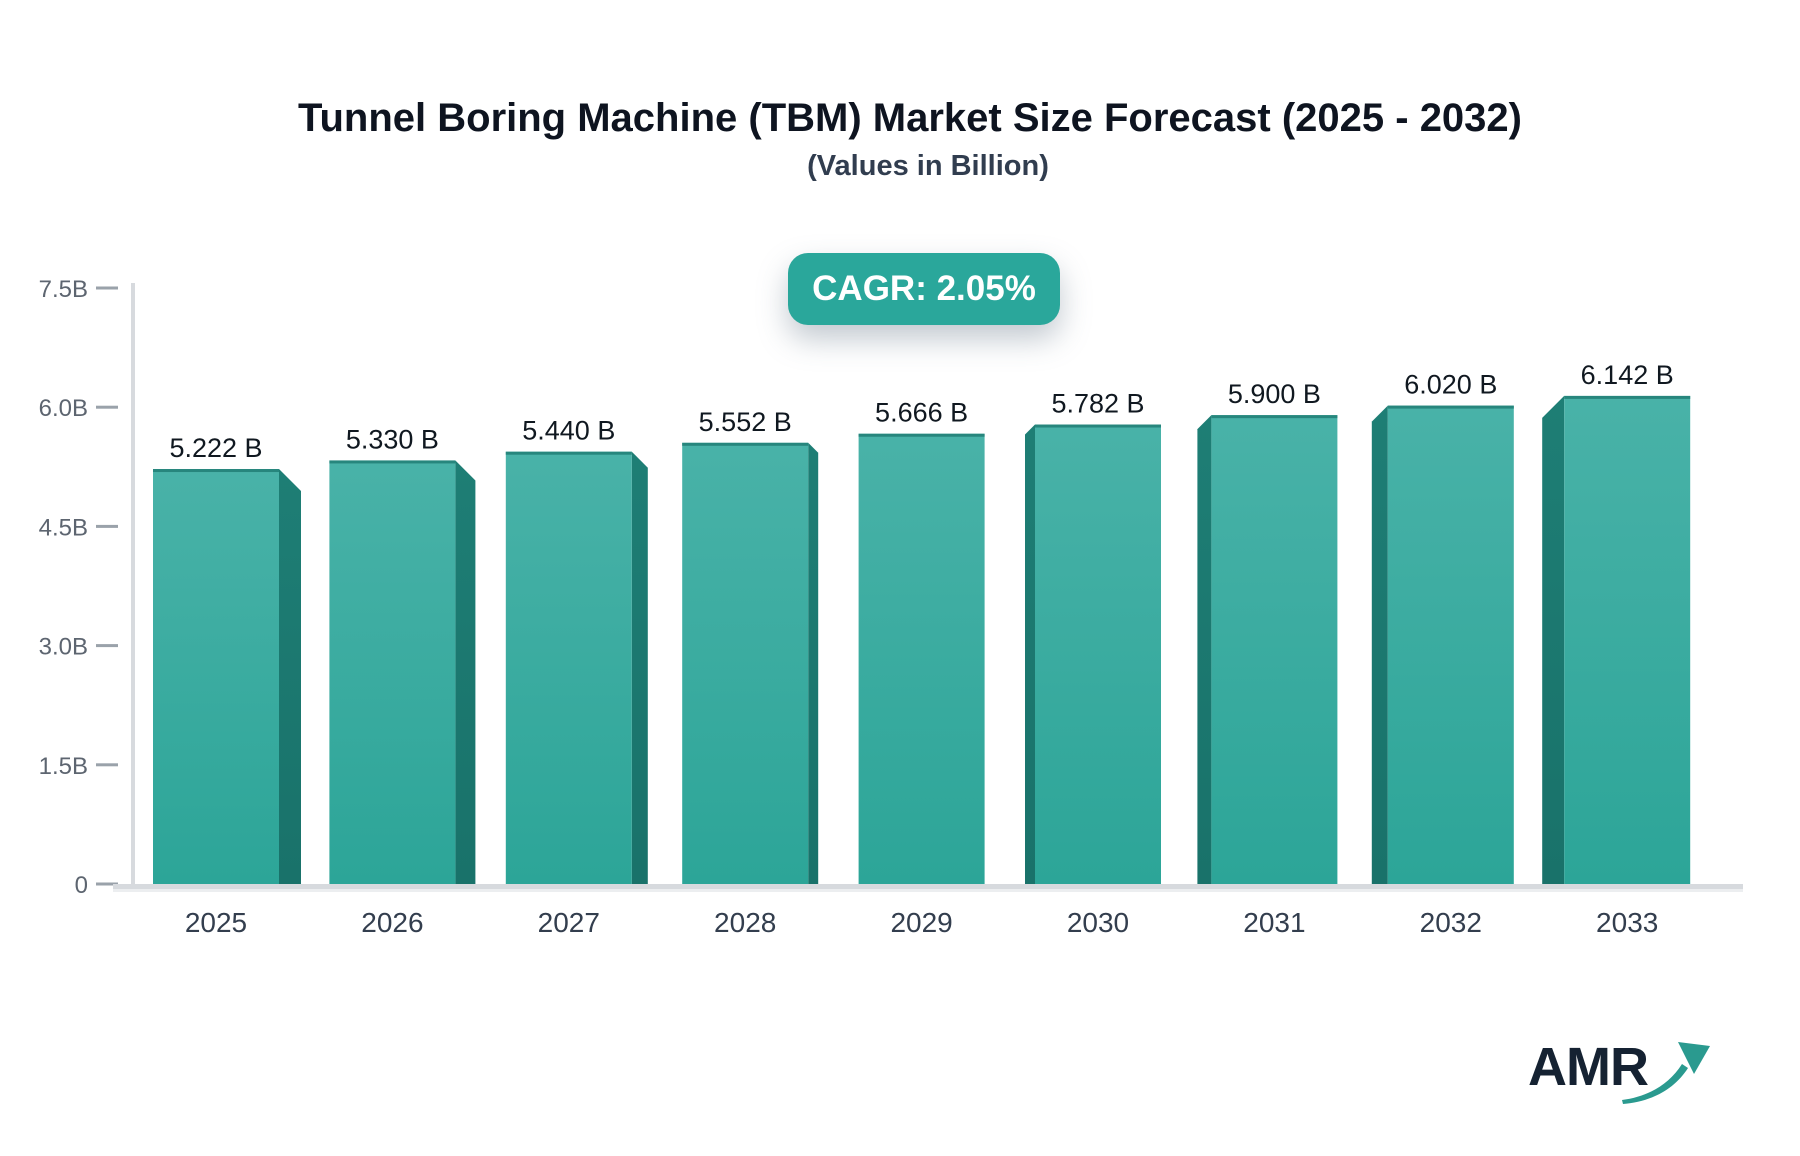 Image resolution: width=1800 pixels, height=1156 pixels. I want to click on x-axis-label: 2032, so click(1451, 922).